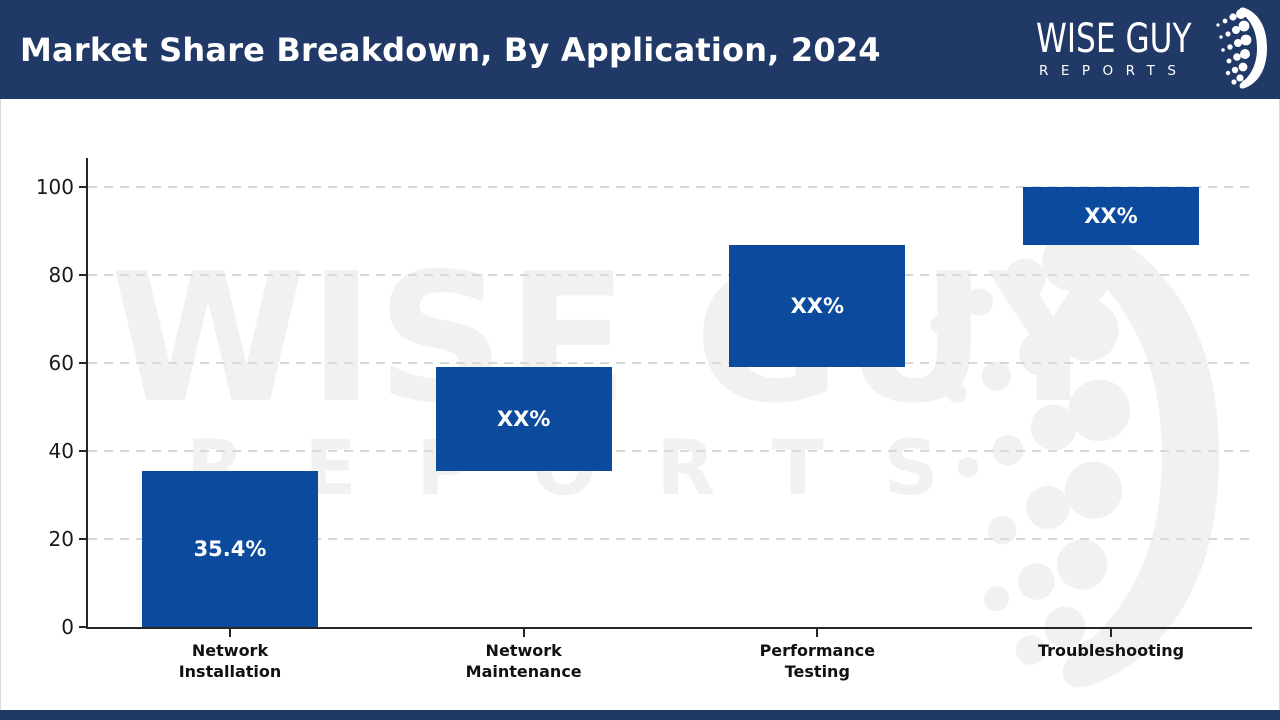 This screenshot has height=720, width=1280. I want to click on logo-wordmark: WISE GUY, so click(1114, 39).